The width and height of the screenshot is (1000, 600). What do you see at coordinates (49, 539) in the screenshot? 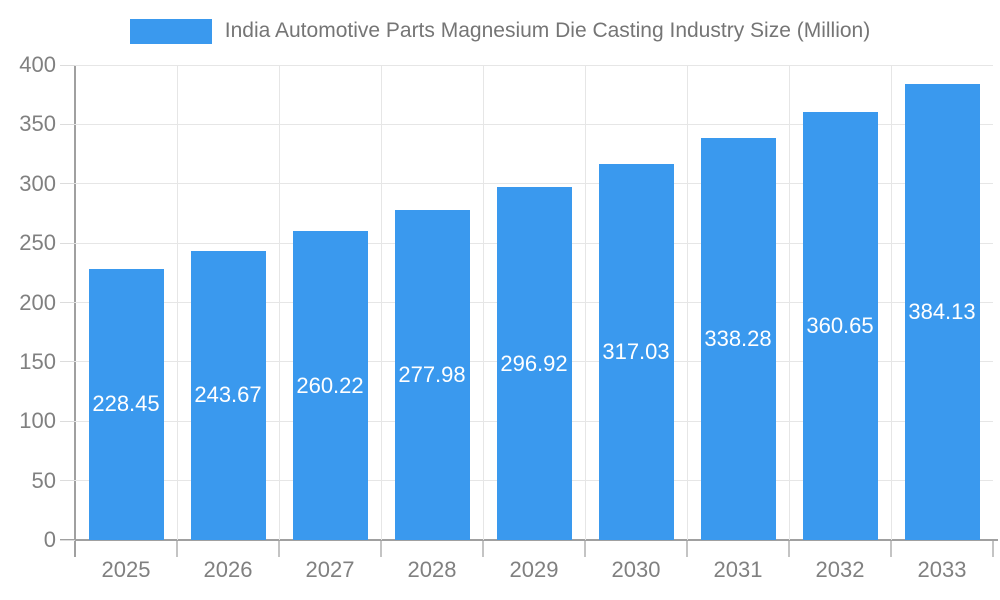
I see `y-axis-label-0: 0` at bounding box center [49, 539].